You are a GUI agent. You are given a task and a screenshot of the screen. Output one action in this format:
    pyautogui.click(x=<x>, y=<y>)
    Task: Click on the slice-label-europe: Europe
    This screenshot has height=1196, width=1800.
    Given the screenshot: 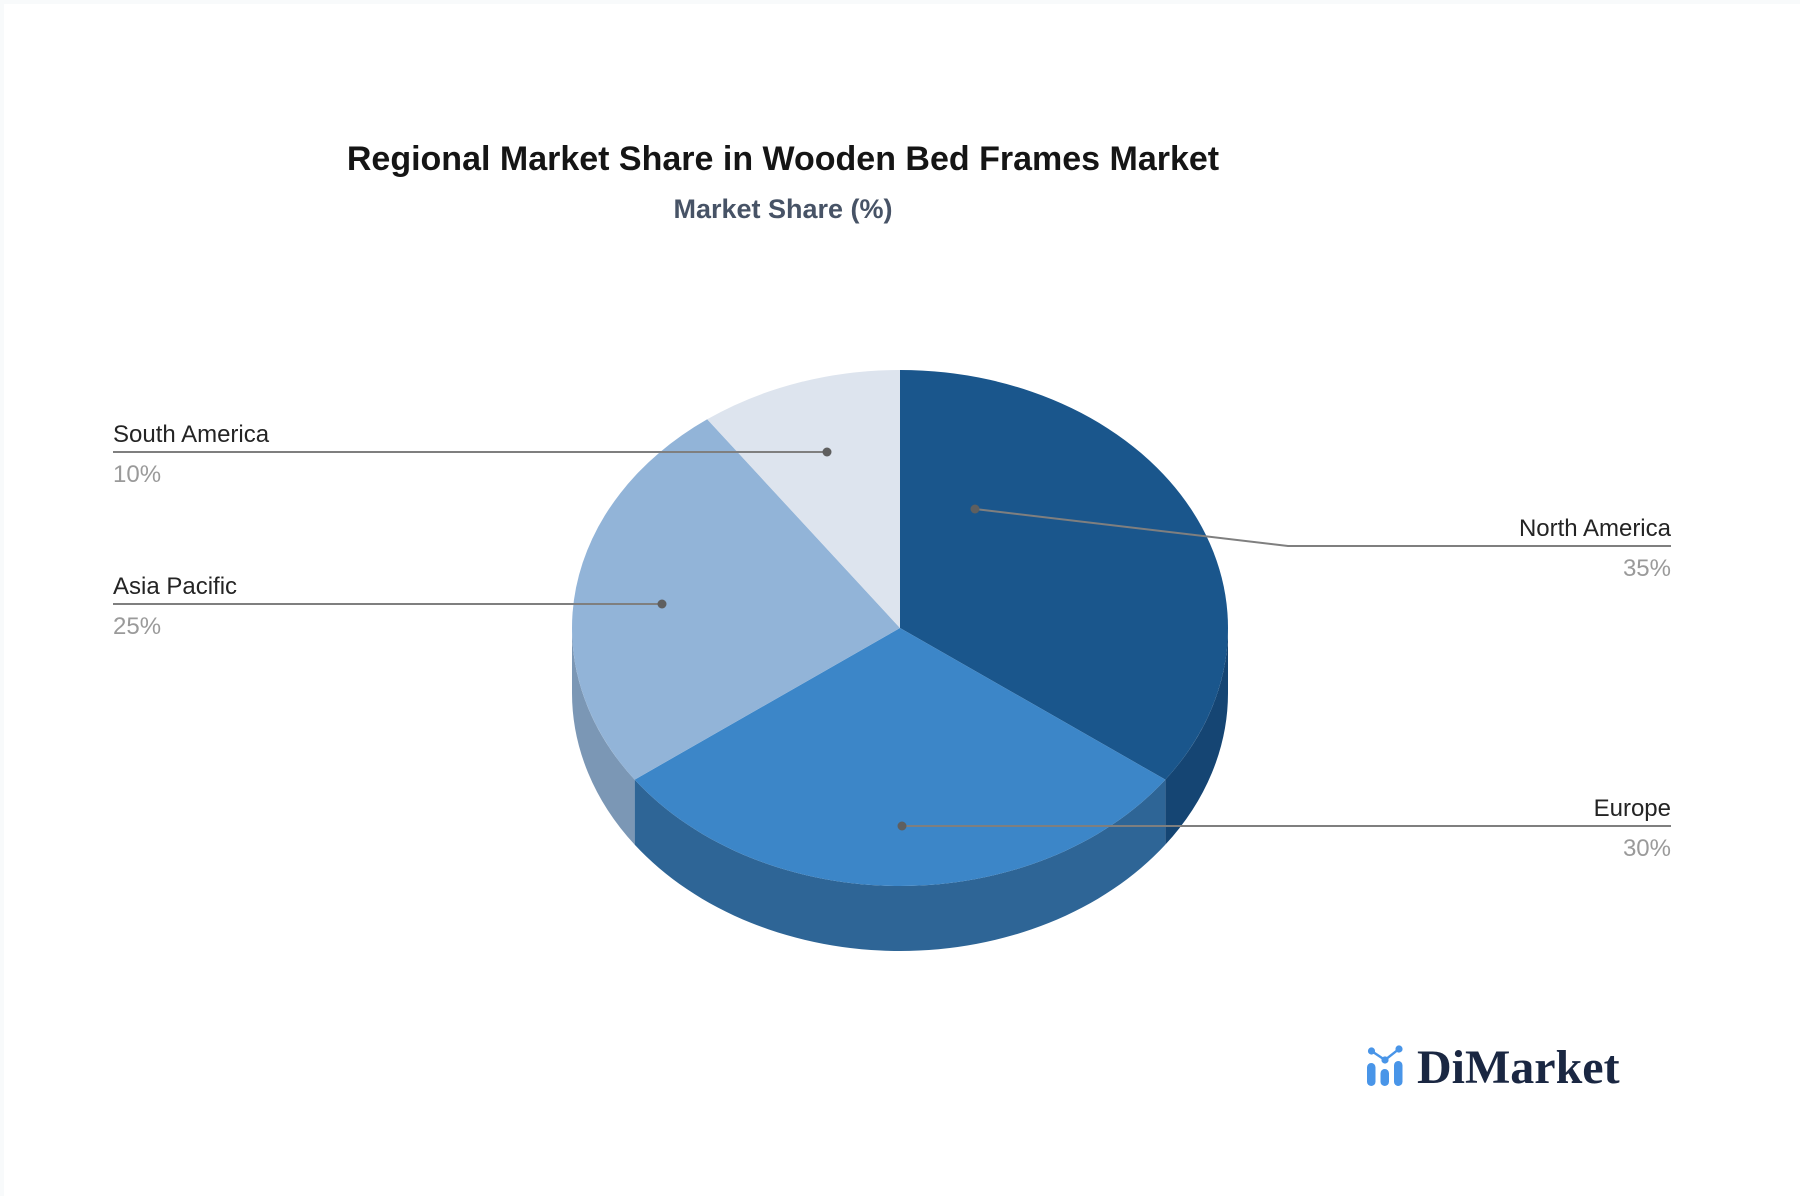 What is the action you would take?
    pyautogui.click(x=1632, y=808)
    